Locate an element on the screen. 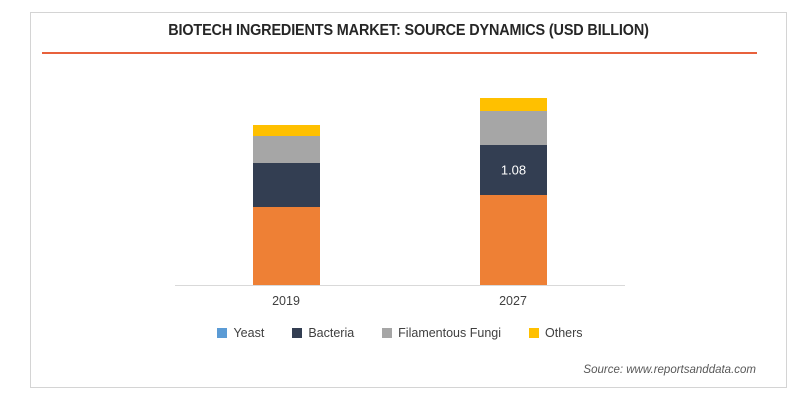 The image size is (800, 400). bar-2027: 1.08 is located at coordinates (513, 191).